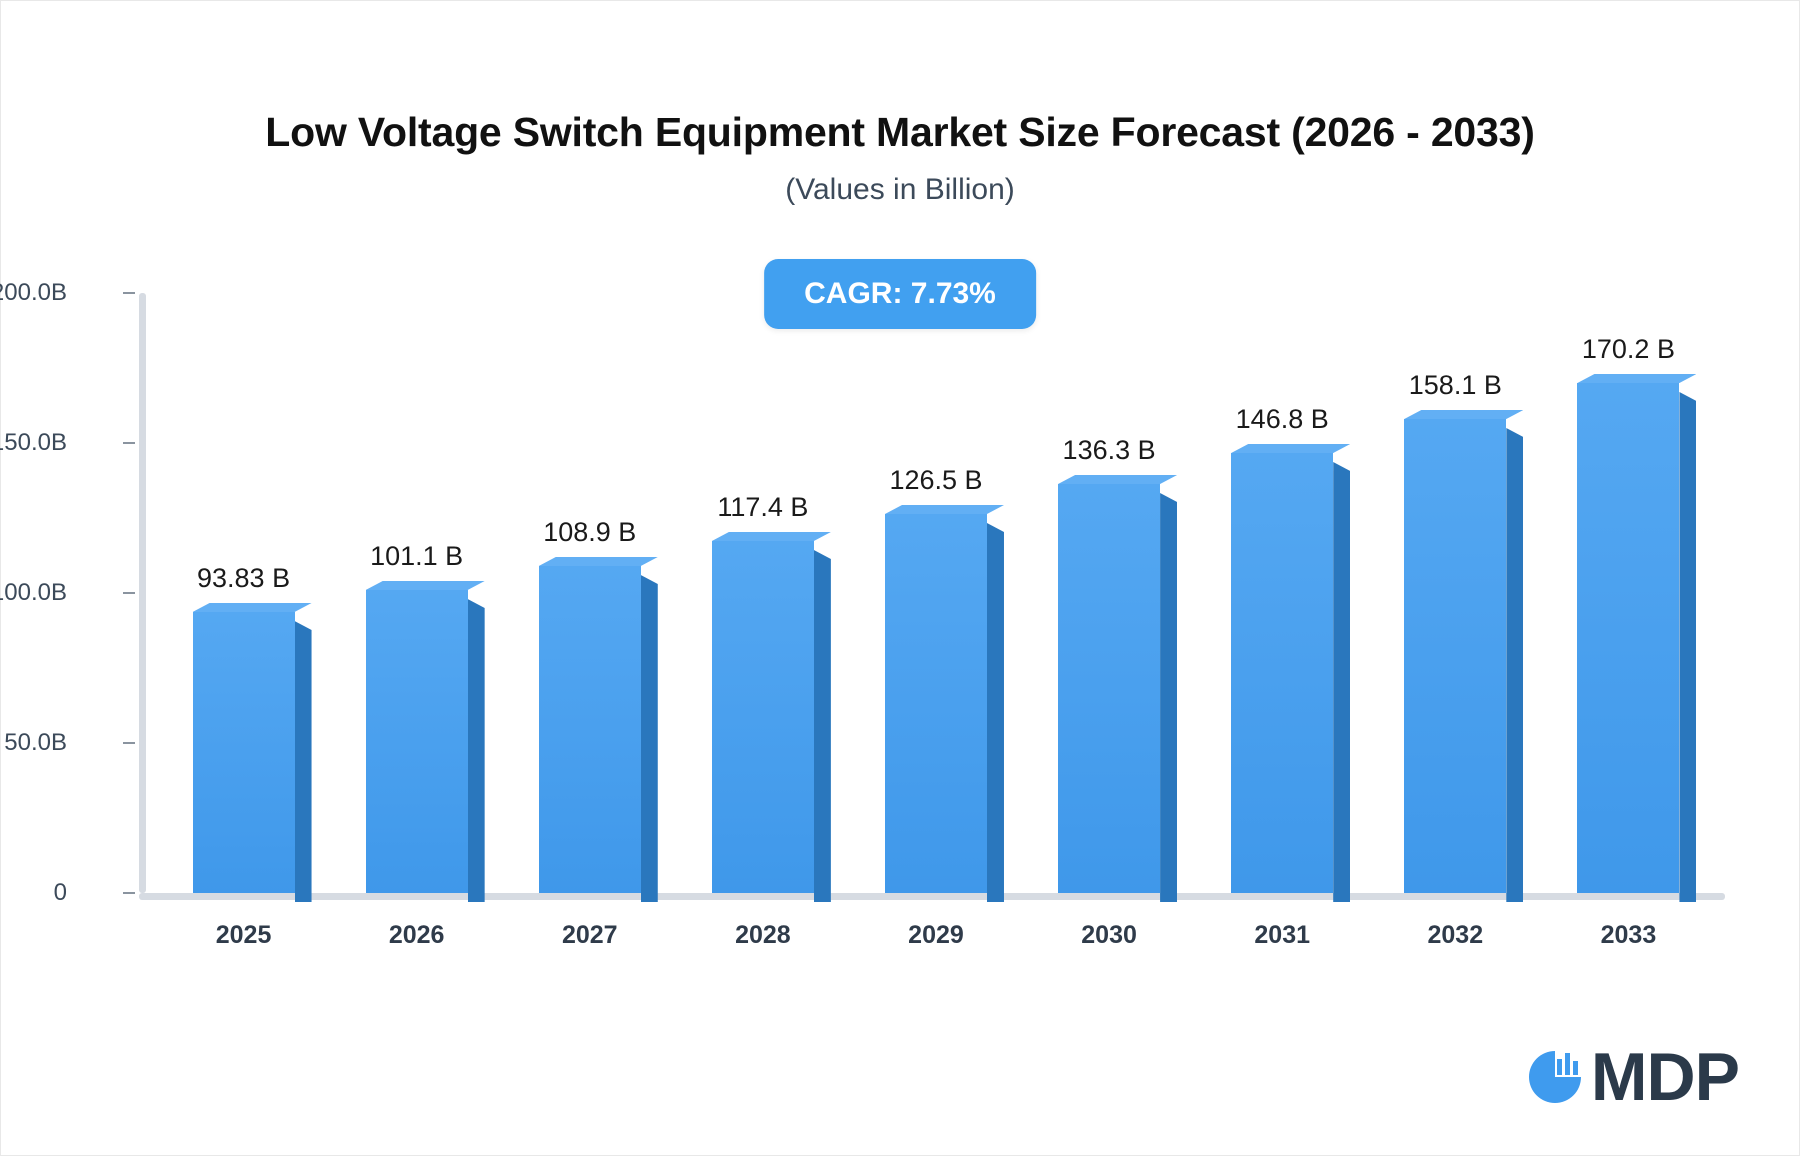  What do you see at coordinates (1628, 349) in the screenshot?
I see `bar-value-label: 170.2 B` at bounding box center [1628, 349].